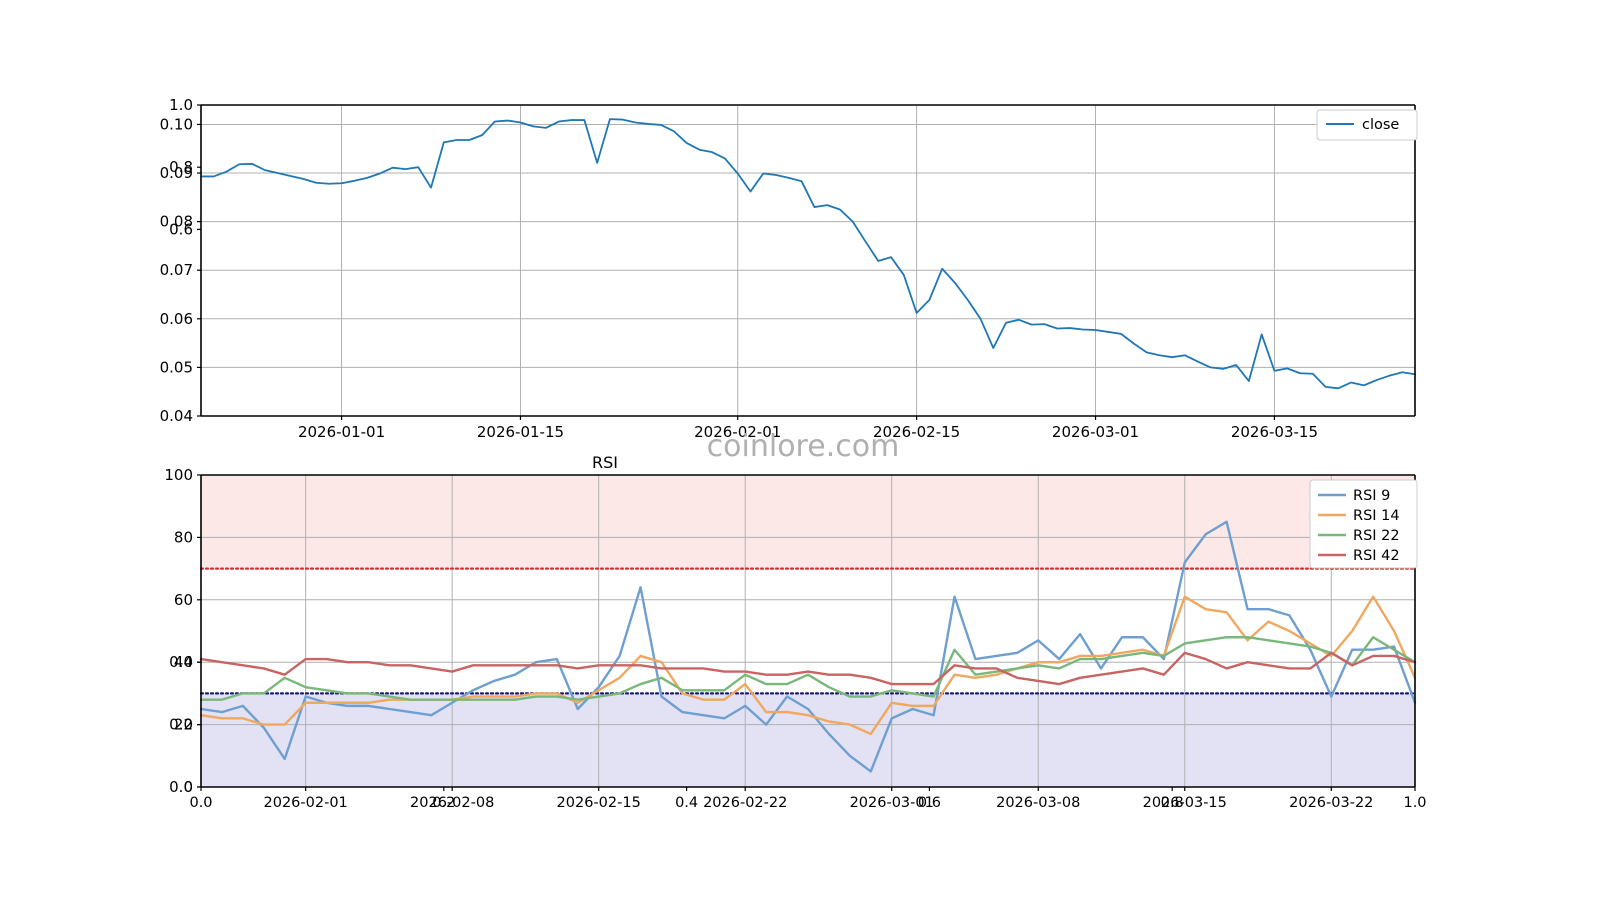 The height and width of the screenshot is (900, 1600). What do you see at coordinates (178, 475) in the screenshot?
I see `rsi-ytick-label: 100` at bounding box center [178, 475].